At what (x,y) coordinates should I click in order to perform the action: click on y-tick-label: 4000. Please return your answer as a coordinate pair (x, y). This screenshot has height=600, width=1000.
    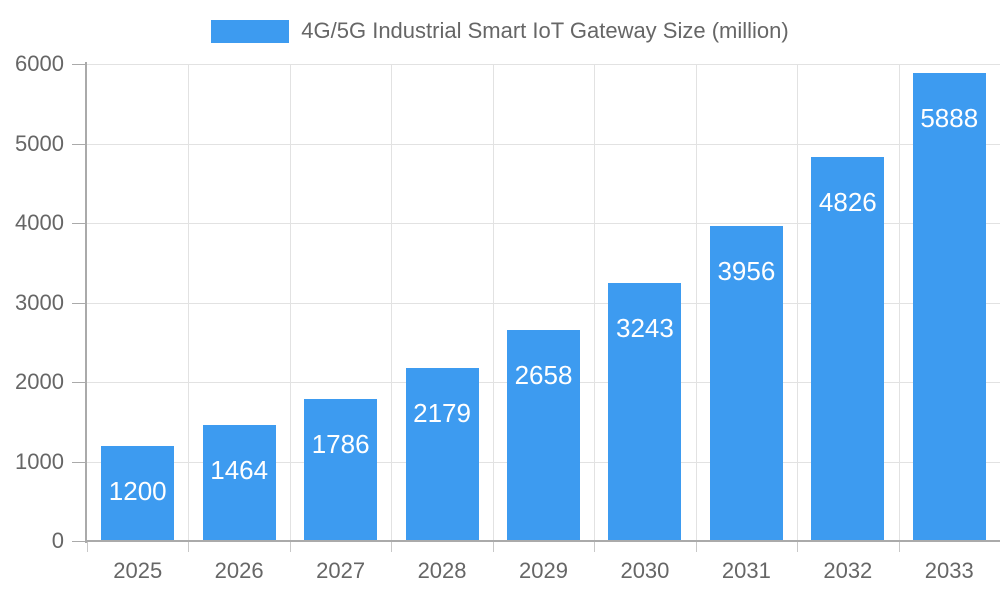
    Looking at the image, I should click on (39, 222).